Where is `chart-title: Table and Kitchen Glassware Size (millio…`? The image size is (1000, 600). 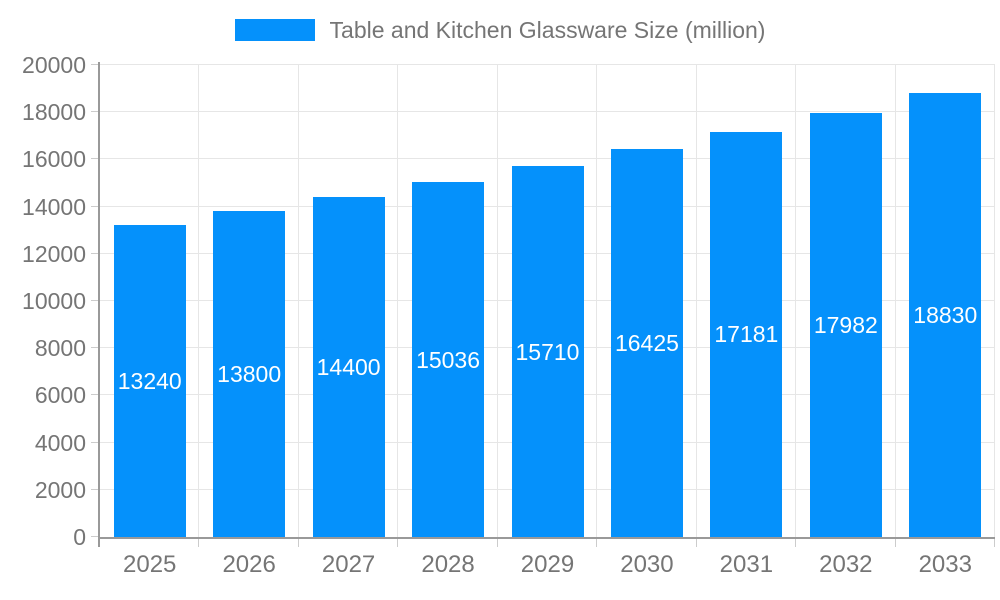 chart-title: Table and Kitchen Glassware Size (millio… is located at coordinates (547, 30).